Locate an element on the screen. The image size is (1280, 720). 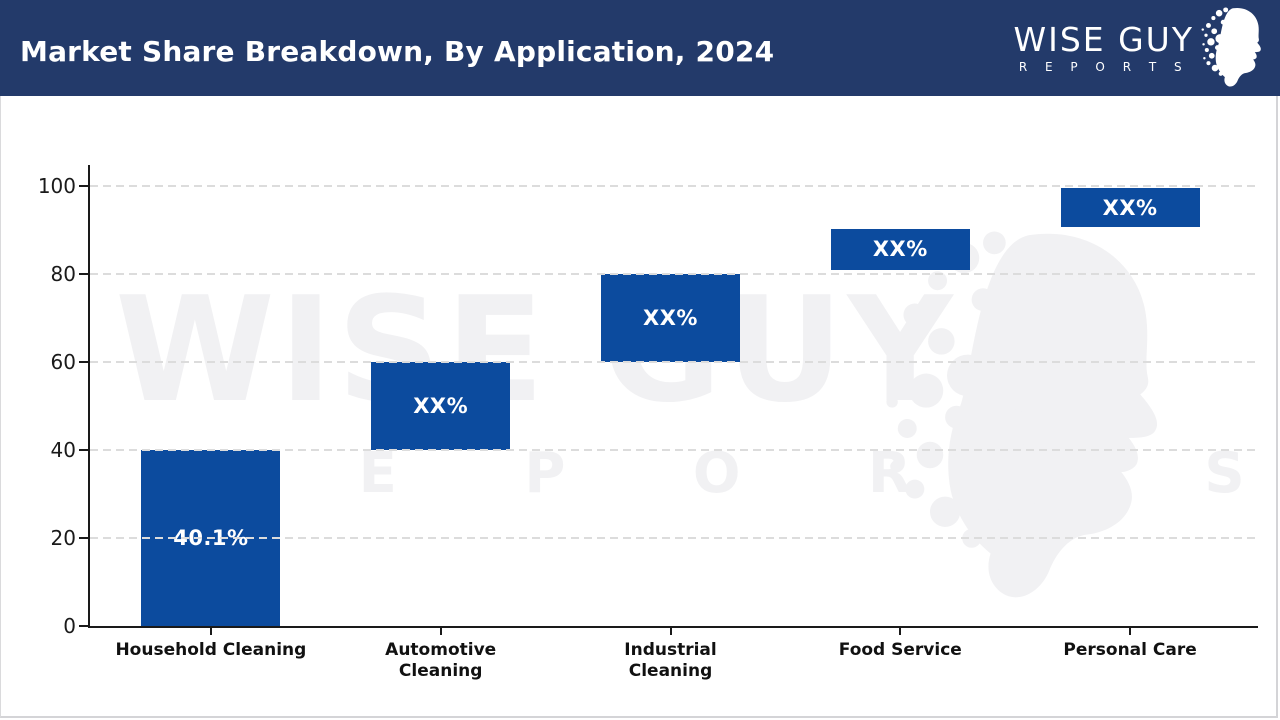
wise-guy-logo: WISE GUY R E P O R T S is located at coordinates (1141, 48).